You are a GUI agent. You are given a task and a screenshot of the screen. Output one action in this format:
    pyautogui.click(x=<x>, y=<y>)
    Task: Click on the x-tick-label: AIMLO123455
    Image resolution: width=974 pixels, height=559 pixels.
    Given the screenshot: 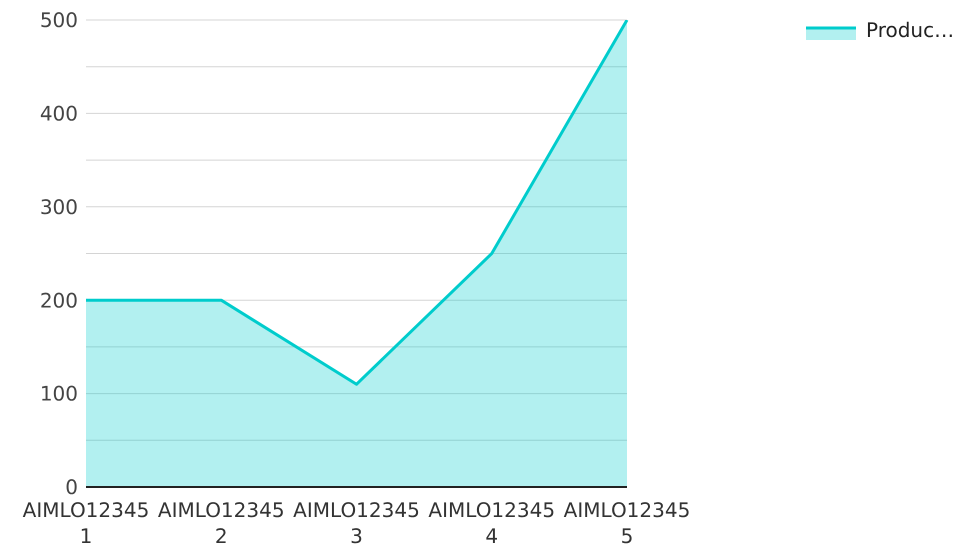 What is the action you would take?
    pyautogui.click(x=627, y=523)
    